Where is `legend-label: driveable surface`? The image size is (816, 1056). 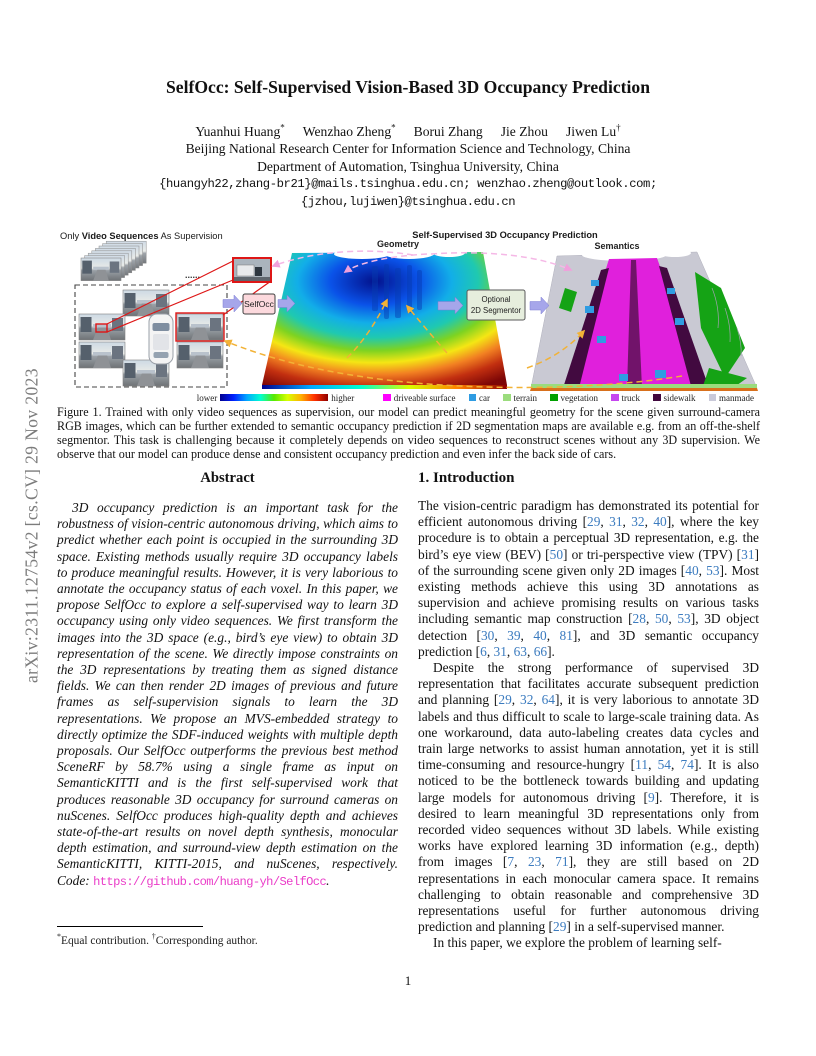
legend-label: driveable surface is located at coordinates (424, 397).